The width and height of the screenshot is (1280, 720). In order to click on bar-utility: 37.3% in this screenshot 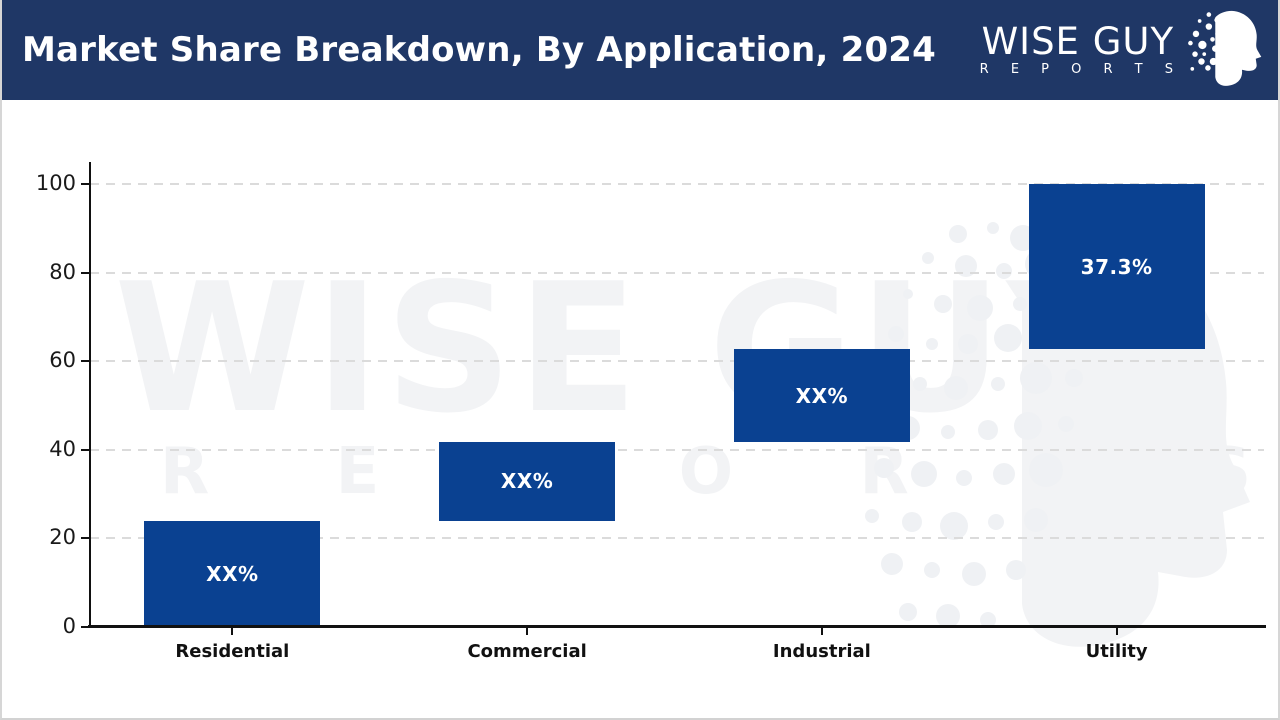, I will do `click(1116, 267)`.